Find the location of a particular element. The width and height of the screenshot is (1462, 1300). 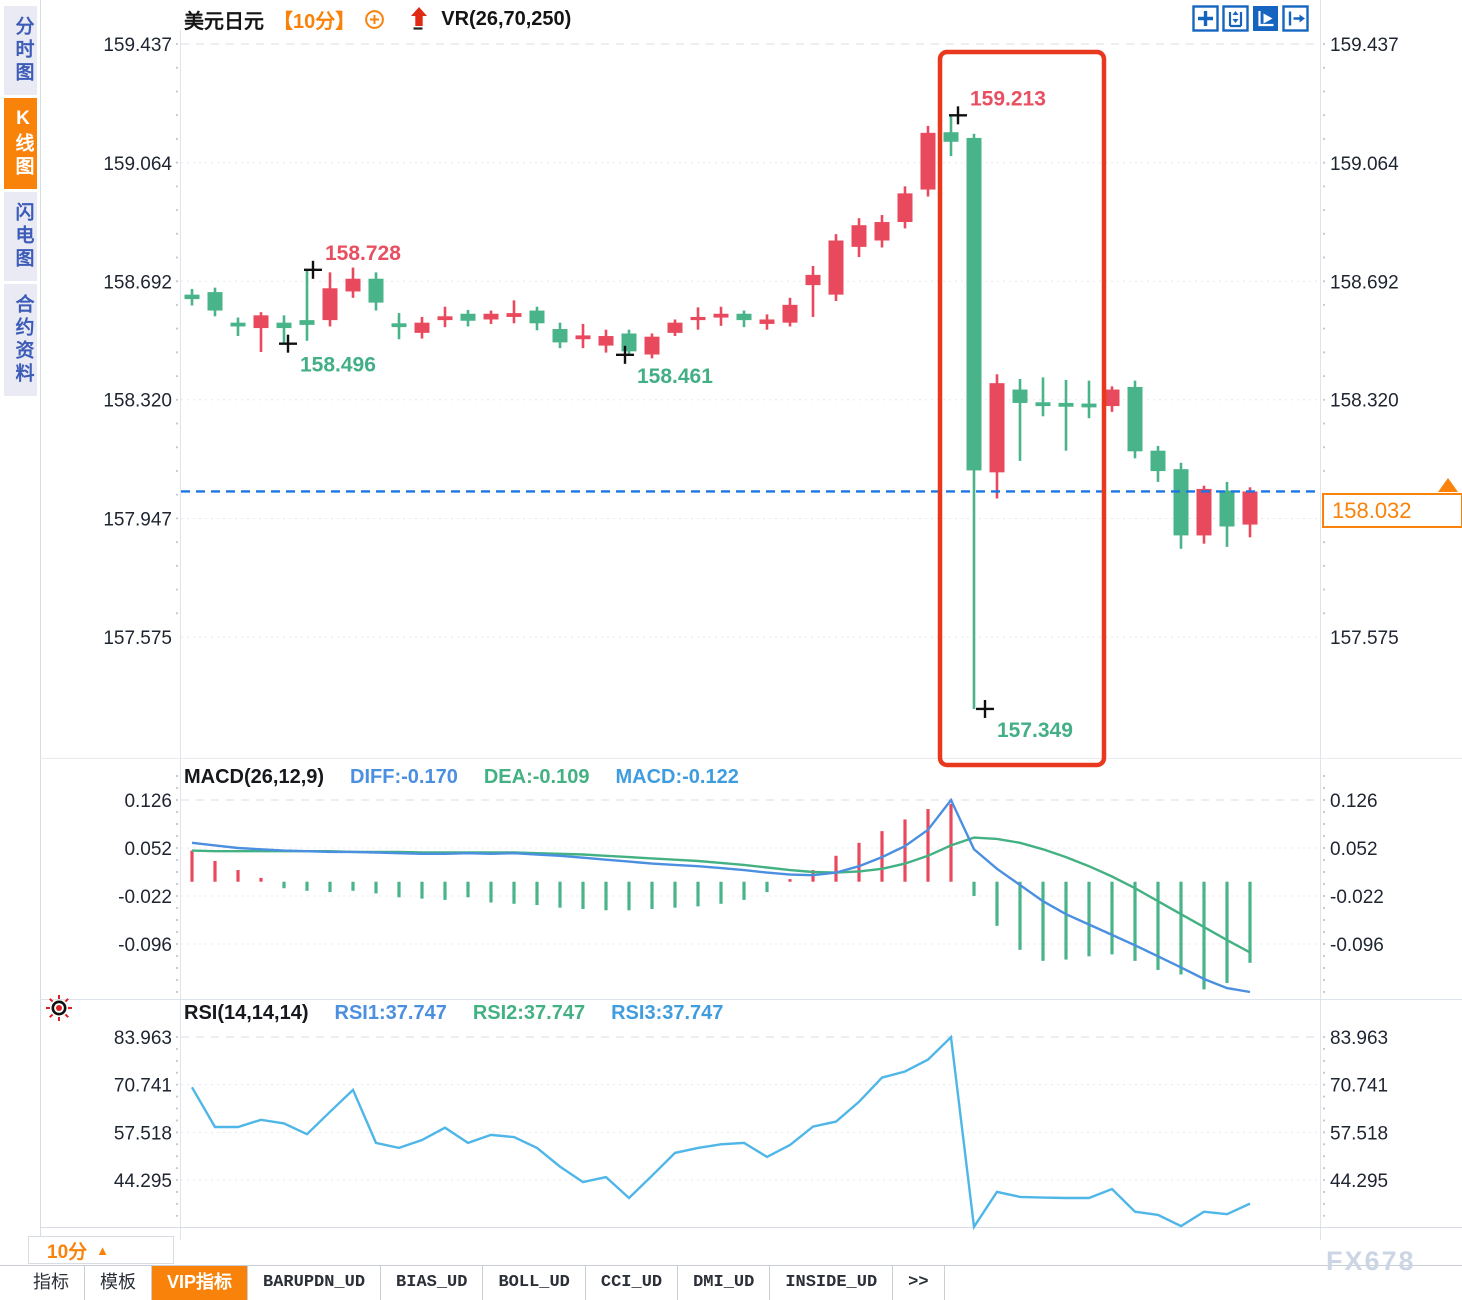

symbol-title: 美元日元 is located at coordinates (224, 21).